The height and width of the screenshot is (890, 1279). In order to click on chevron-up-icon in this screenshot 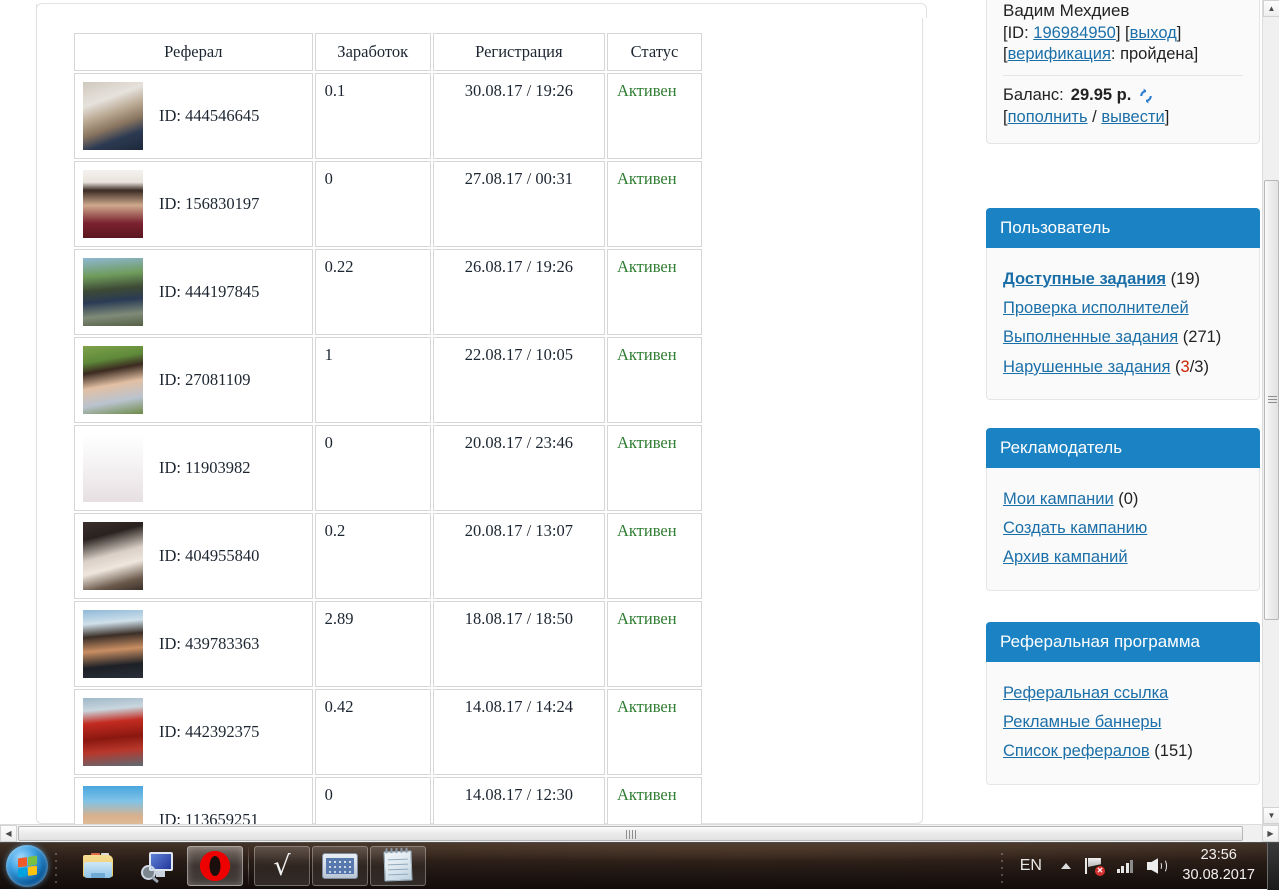, I will do `click(1066, 866)`.